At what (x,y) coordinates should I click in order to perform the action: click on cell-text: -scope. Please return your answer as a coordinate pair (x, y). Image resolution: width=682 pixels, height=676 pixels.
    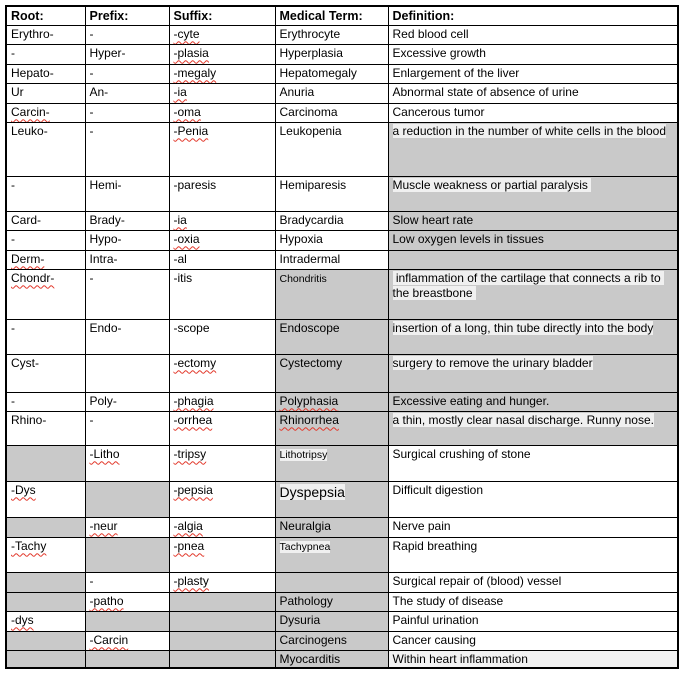
    Looking at the image, I should click on (191, 327).